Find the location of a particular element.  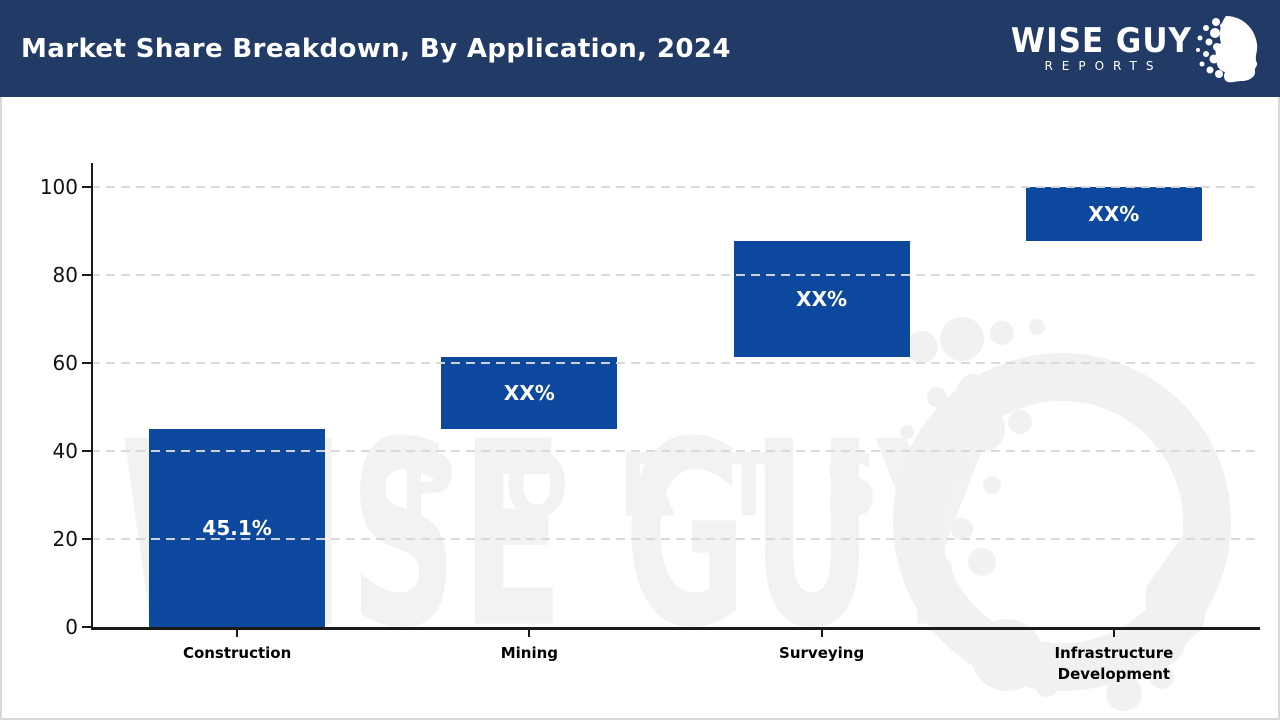

bar-infrastructure-development is located at coordinates (1113, 214).